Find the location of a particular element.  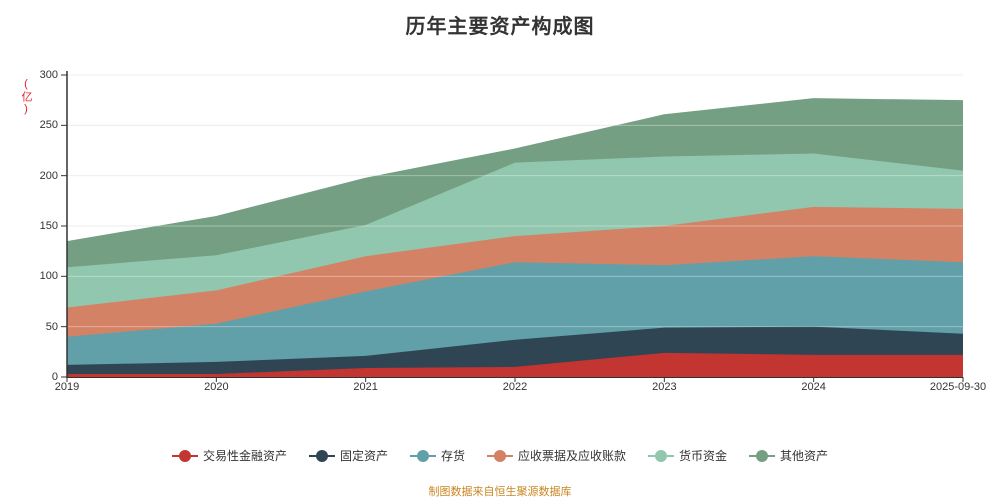

y-axis-unit-label: (亿) is located at coordinates (26, 97).